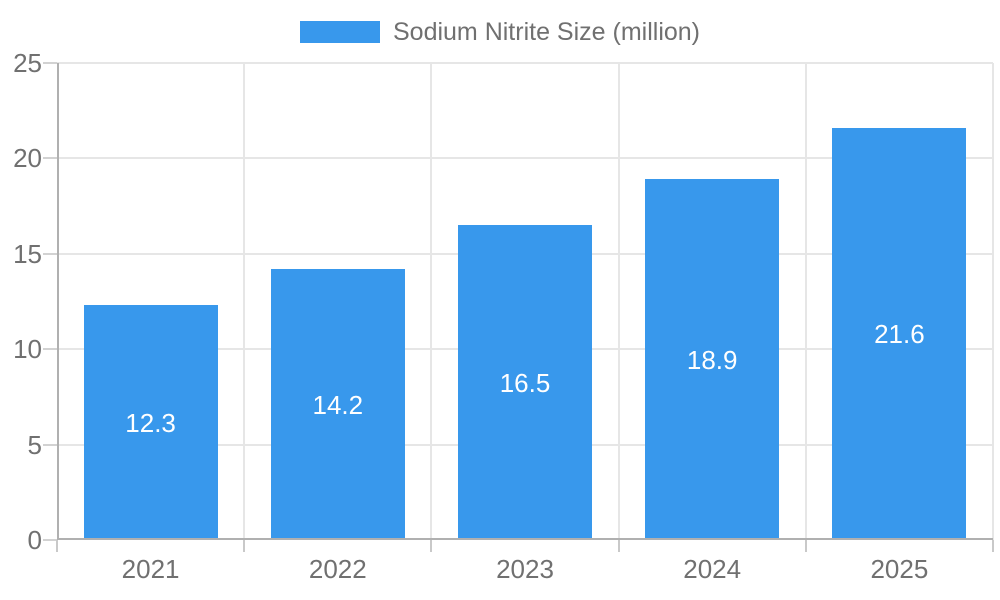 The image size is (1000, 600). I want to click on y-tick-label: 25, so click(27, 63).